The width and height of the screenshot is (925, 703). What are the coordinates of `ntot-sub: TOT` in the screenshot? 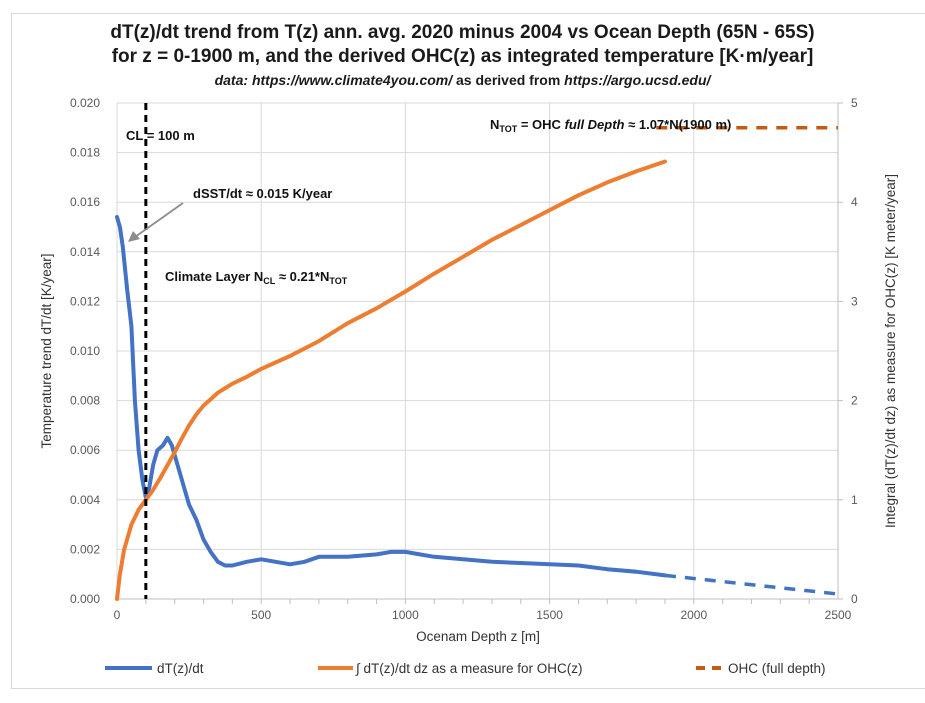 It's located at (508, 129).